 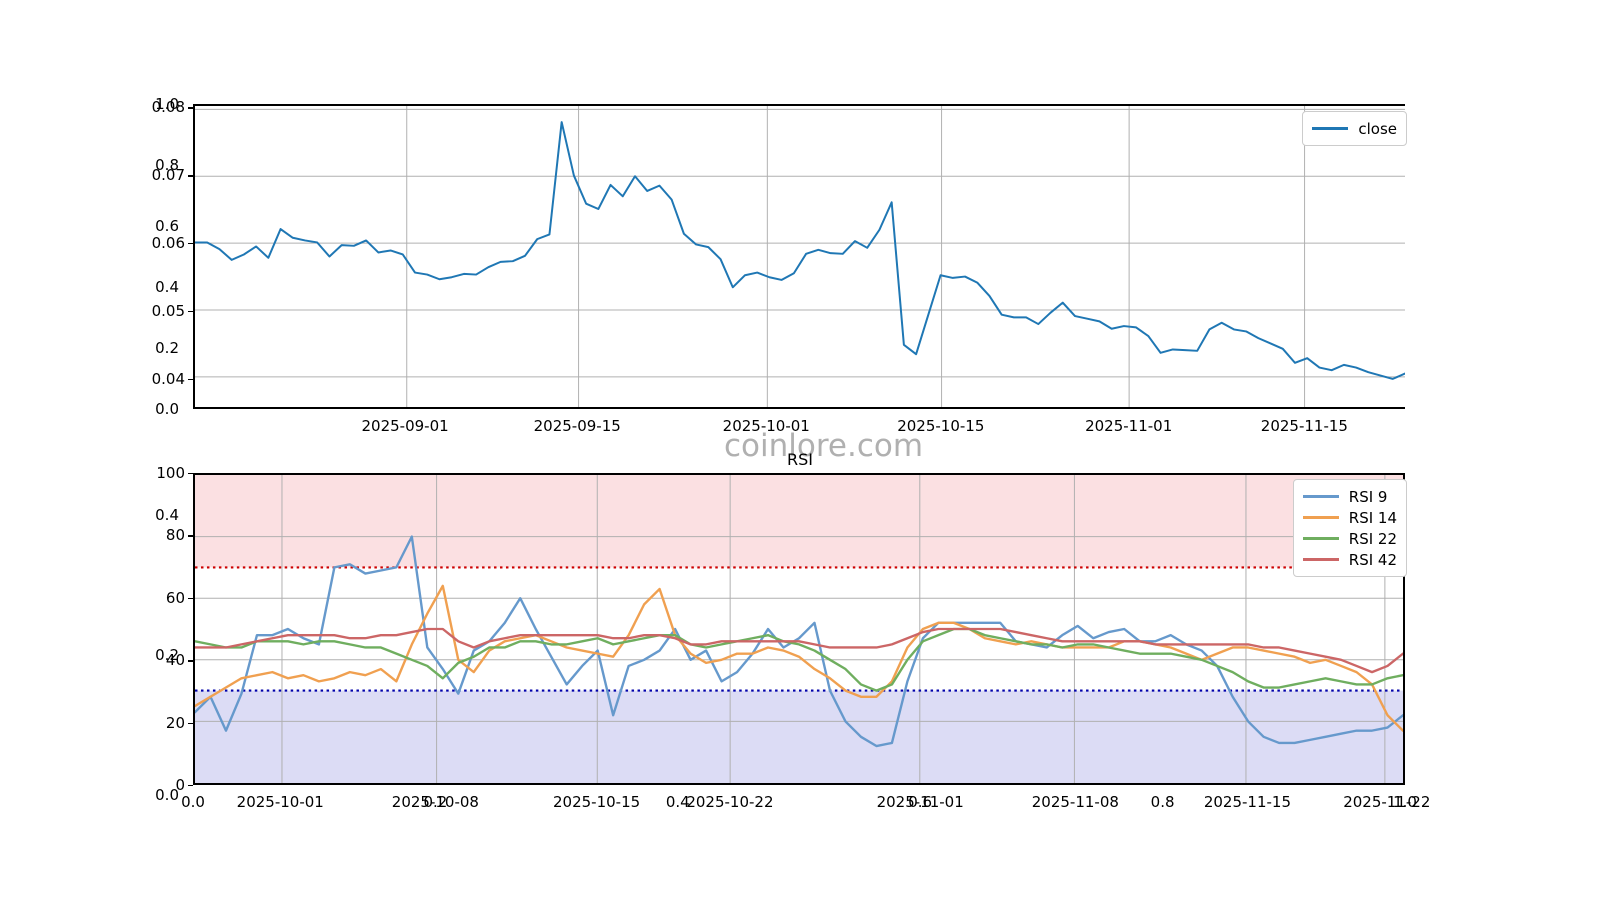 I want to click on rsi-xtick-secondary-0.0: 0.0, so click(x=193, y=802).